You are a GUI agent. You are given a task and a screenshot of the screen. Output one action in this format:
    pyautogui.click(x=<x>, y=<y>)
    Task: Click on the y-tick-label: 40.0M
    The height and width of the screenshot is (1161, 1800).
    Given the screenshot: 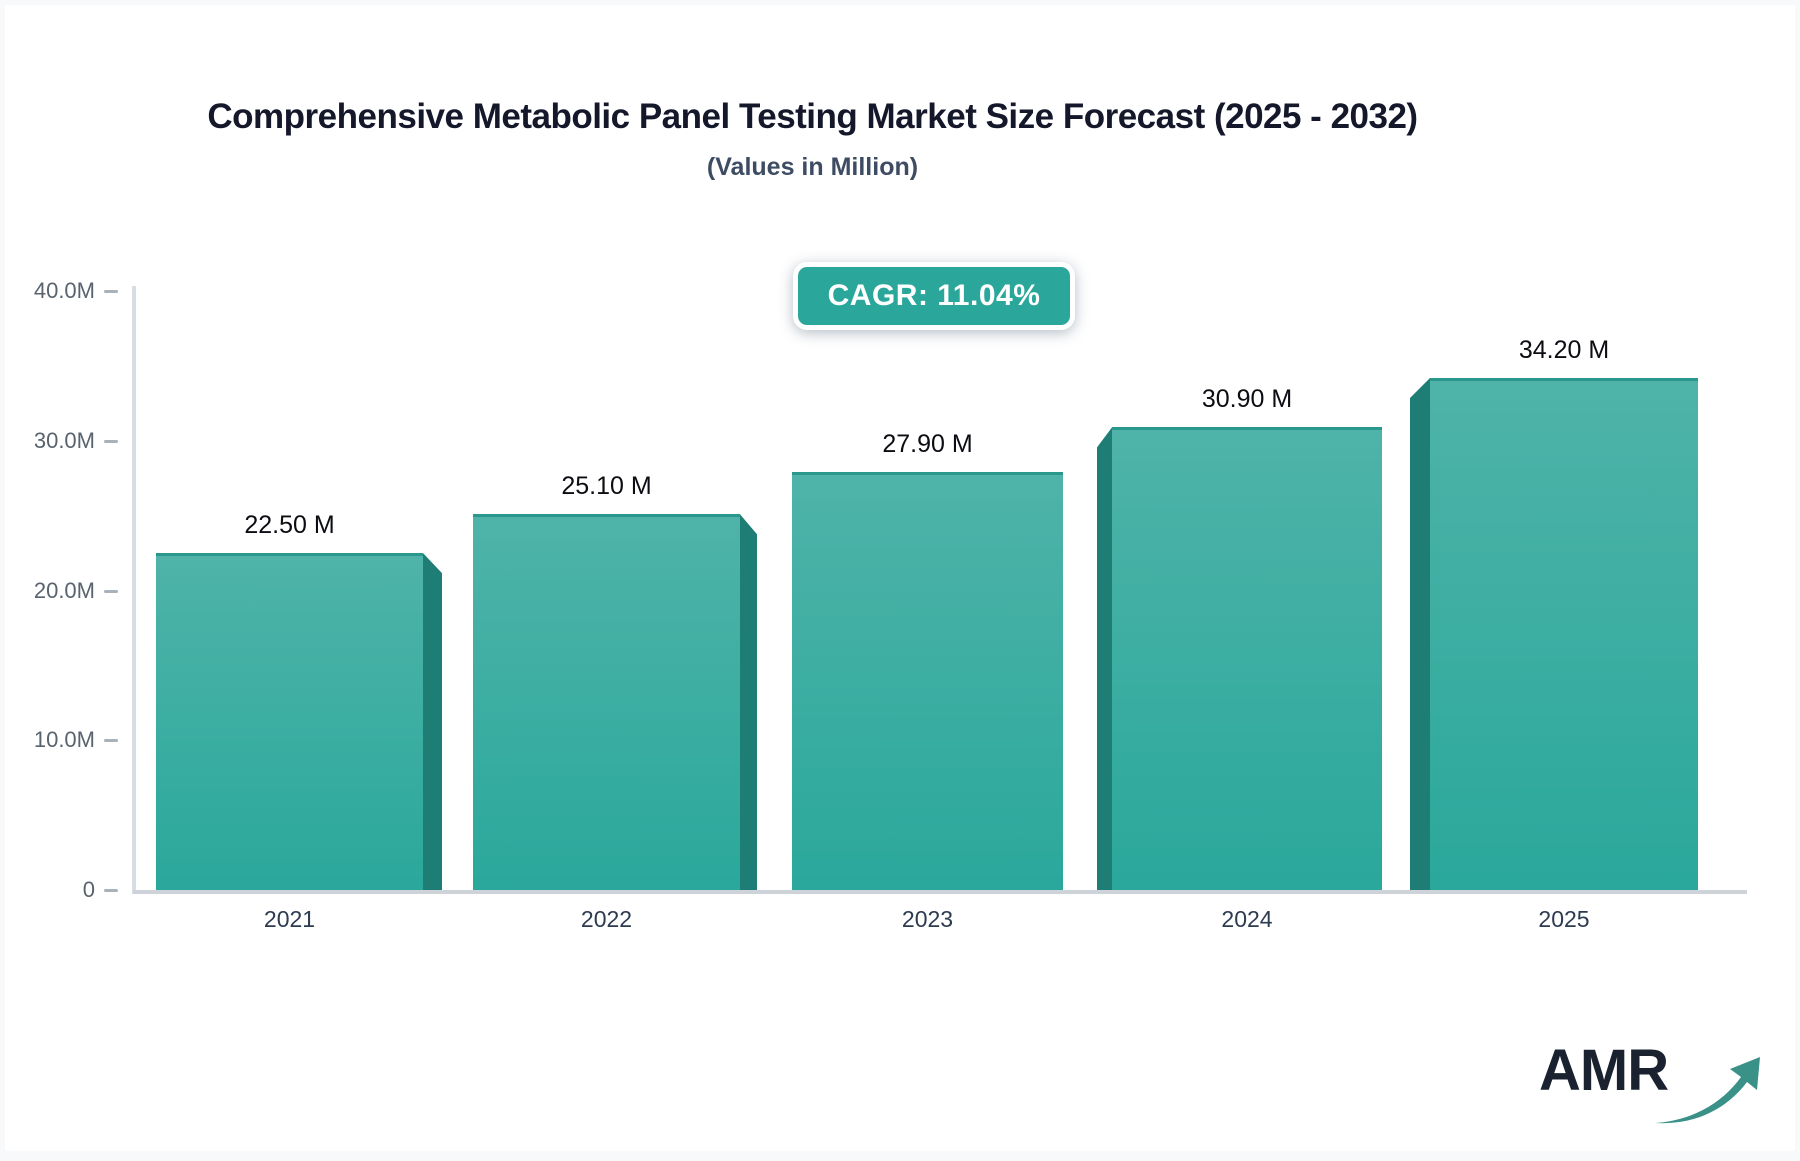 What is the action you would take?
    pyautogui.click(x=64, y=291)
    